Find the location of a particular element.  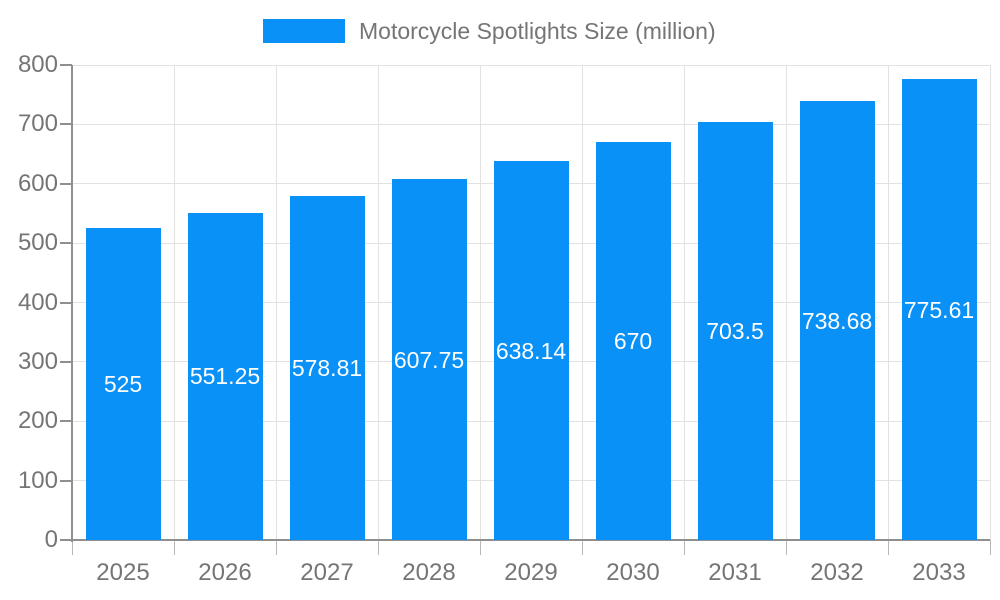

x-axis-line is located at coordinates (531, 540).